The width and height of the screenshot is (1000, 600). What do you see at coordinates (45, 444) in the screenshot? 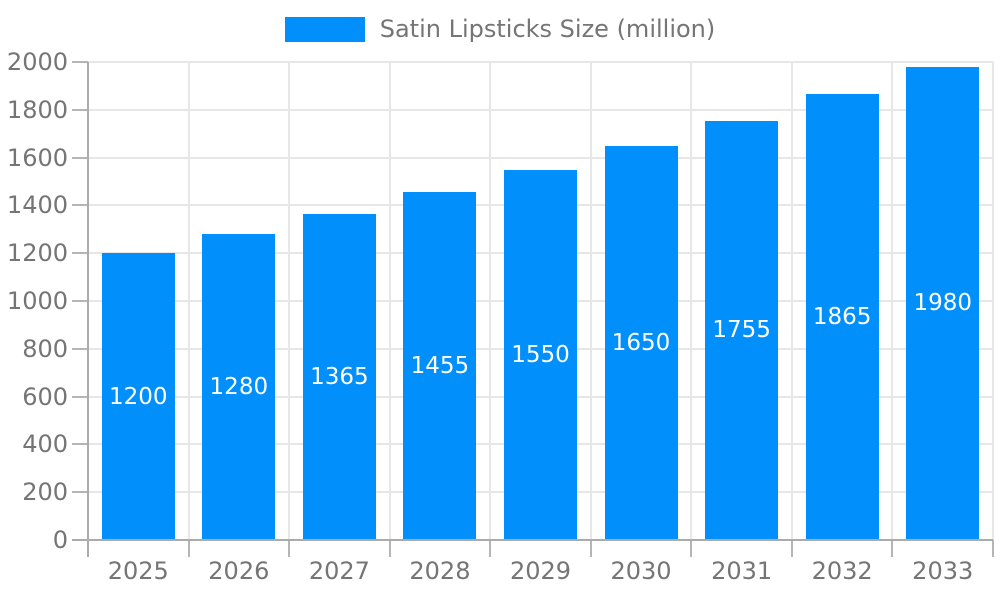
I see `y-axis-label: 400` at bounding box center [45, 444].